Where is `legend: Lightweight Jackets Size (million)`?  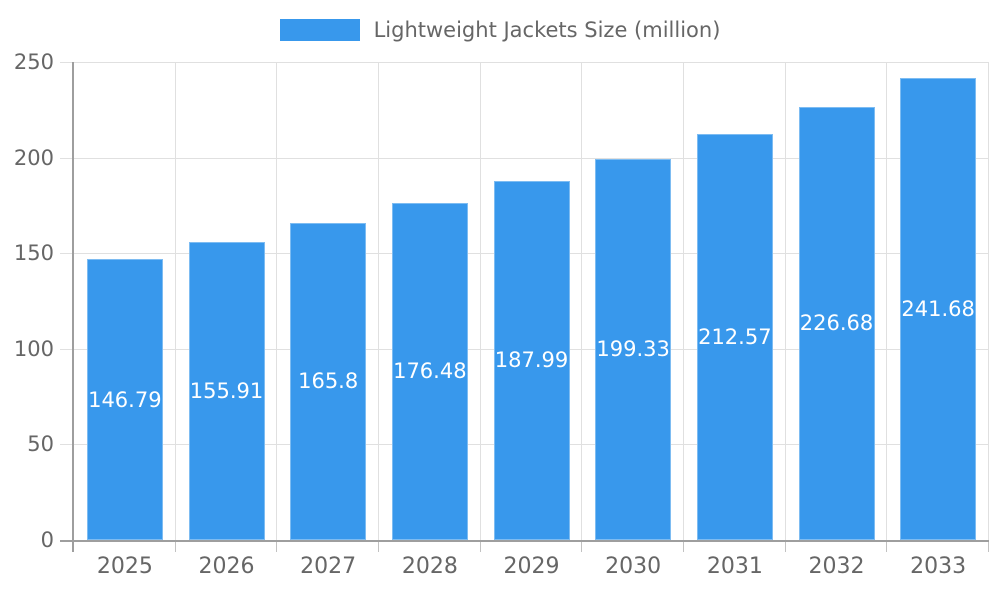 legend: Lightweight Jackets Size (million) is located at coordinates (500, 30).